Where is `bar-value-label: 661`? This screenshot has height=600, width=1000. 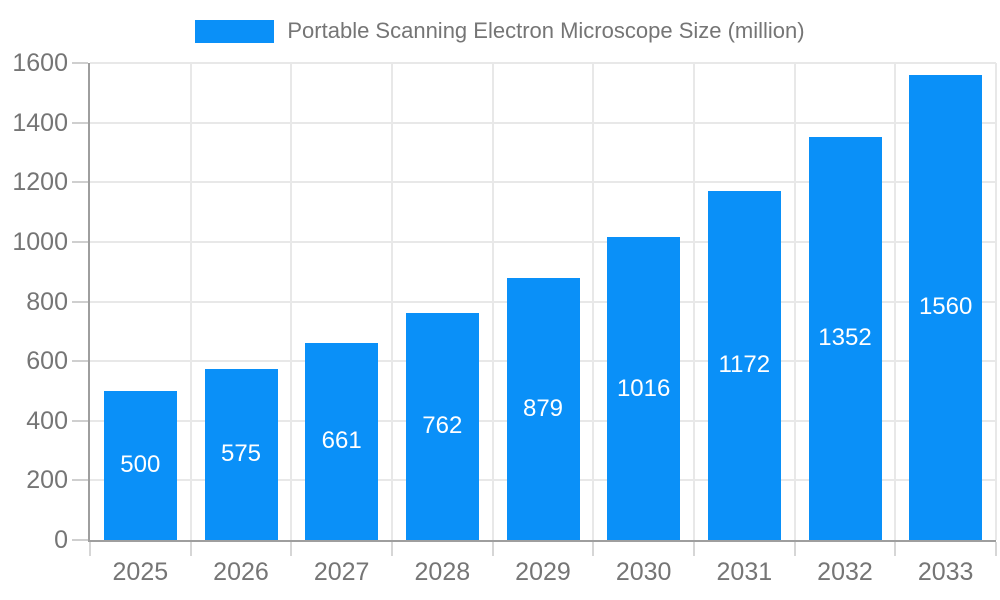
bar-value-label: 661 is located at coordinates (341, 441).